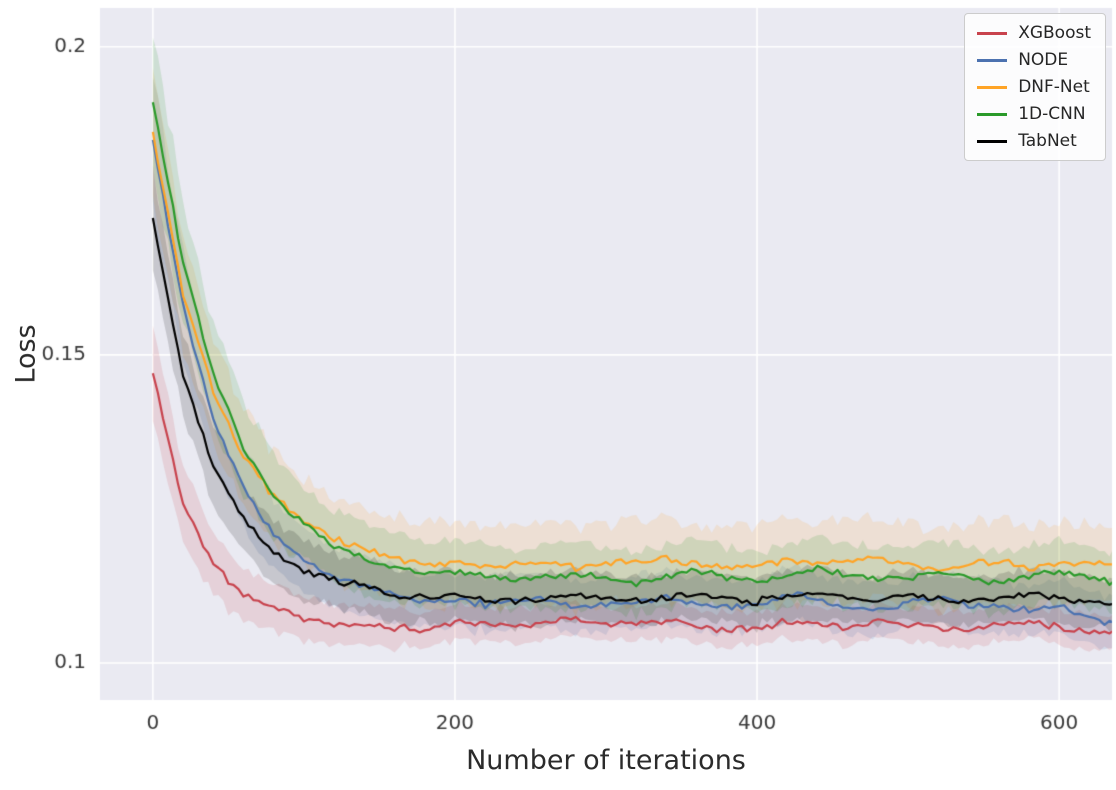 This screenshot has height=790, width=1116. Describe the element at coordinates (1052, 114) in the screenshot. I see `legend-label: 1D-CNN` at that location.